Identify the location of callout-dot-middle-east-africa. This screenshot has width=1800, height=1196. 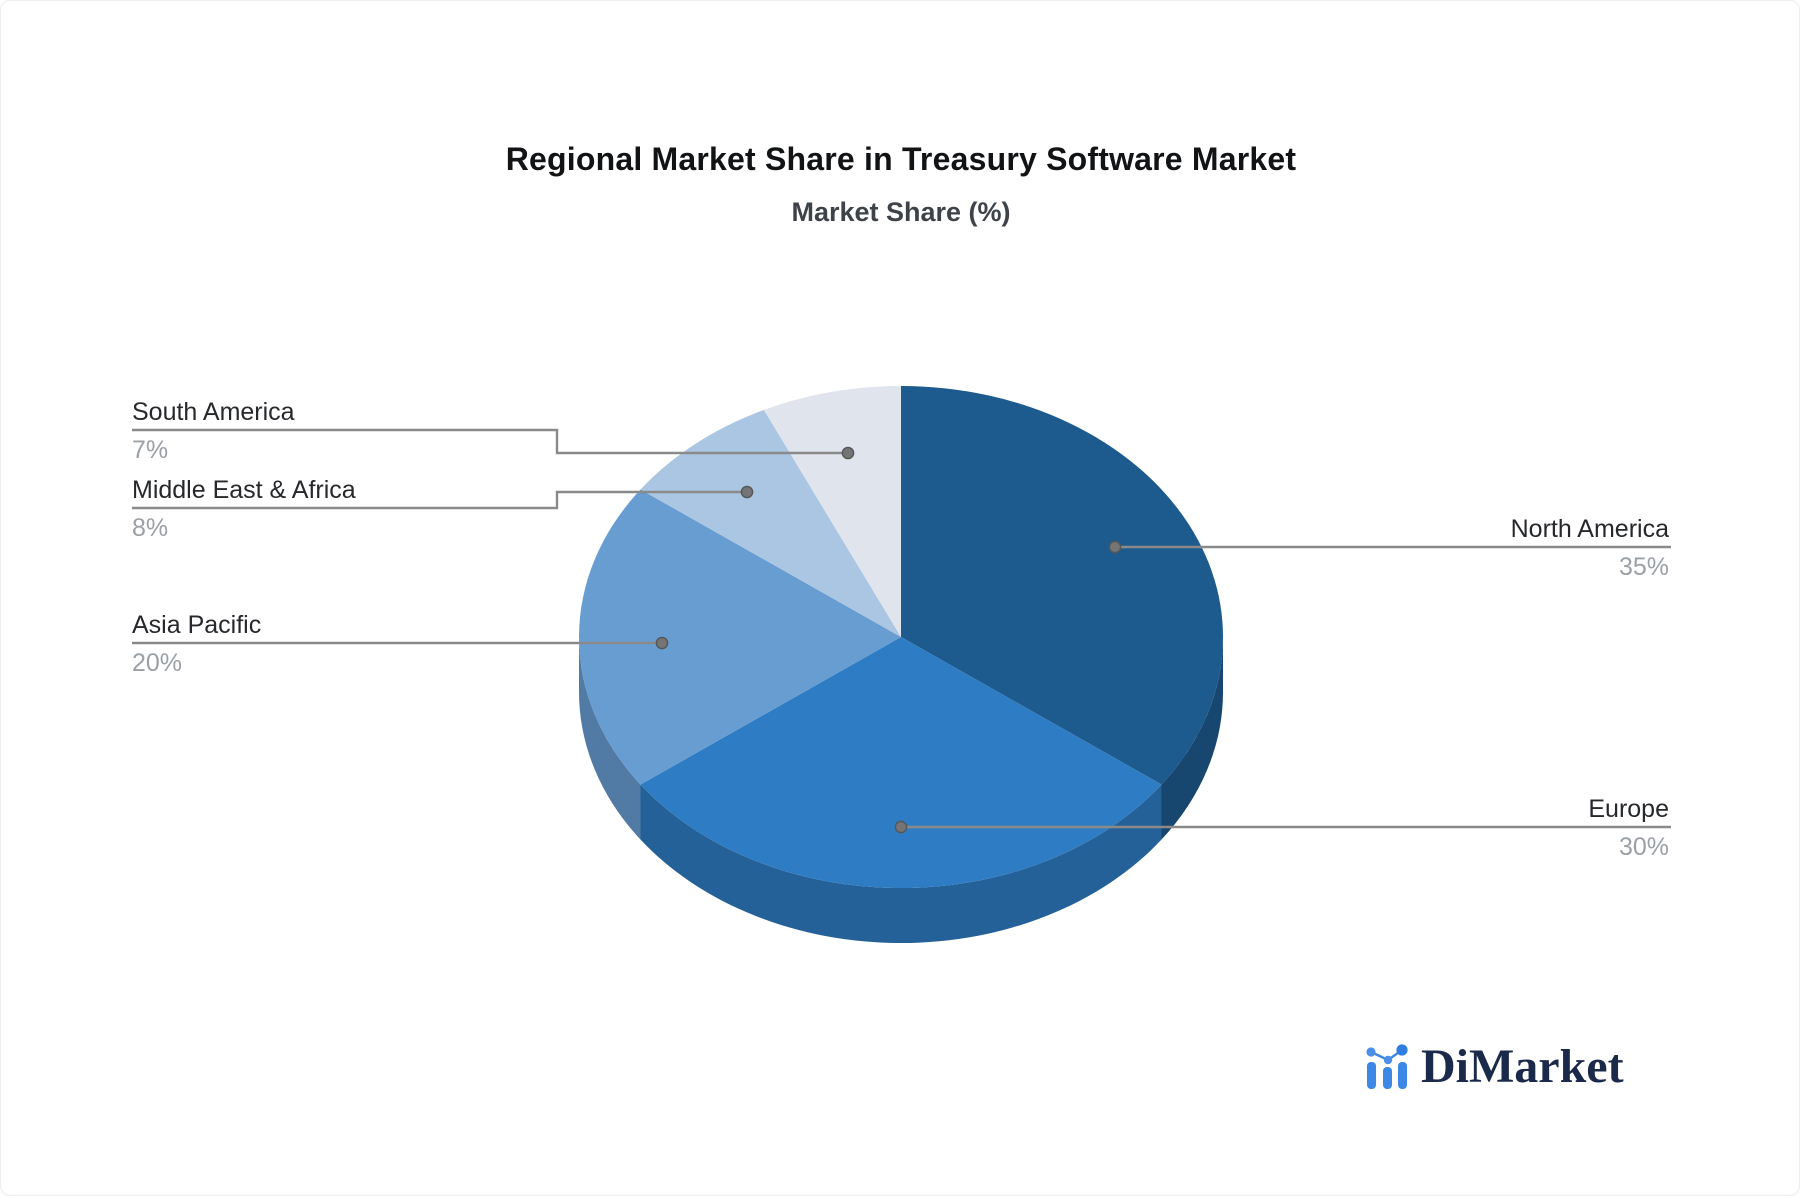
(747, 492).